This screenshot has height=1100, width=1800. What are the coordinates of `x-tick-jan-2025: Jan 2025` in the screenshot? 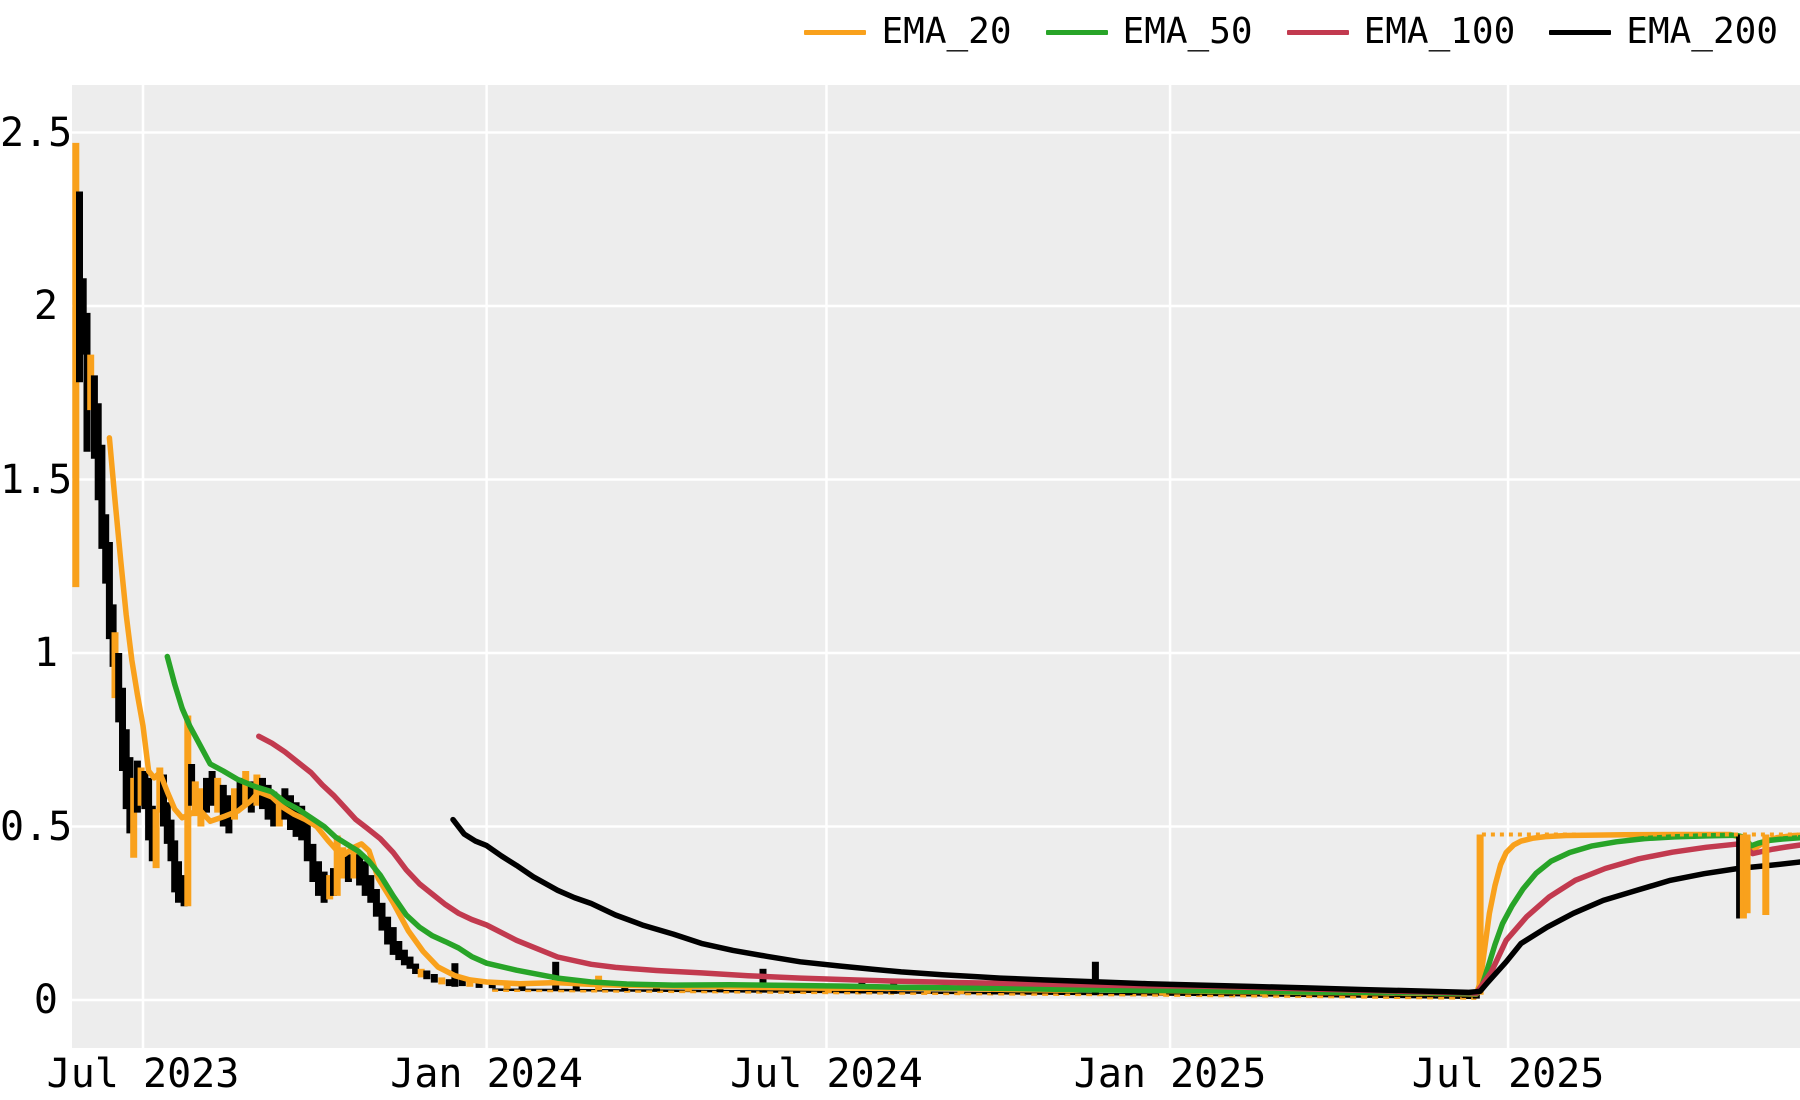 It's located at (1170, 1074).